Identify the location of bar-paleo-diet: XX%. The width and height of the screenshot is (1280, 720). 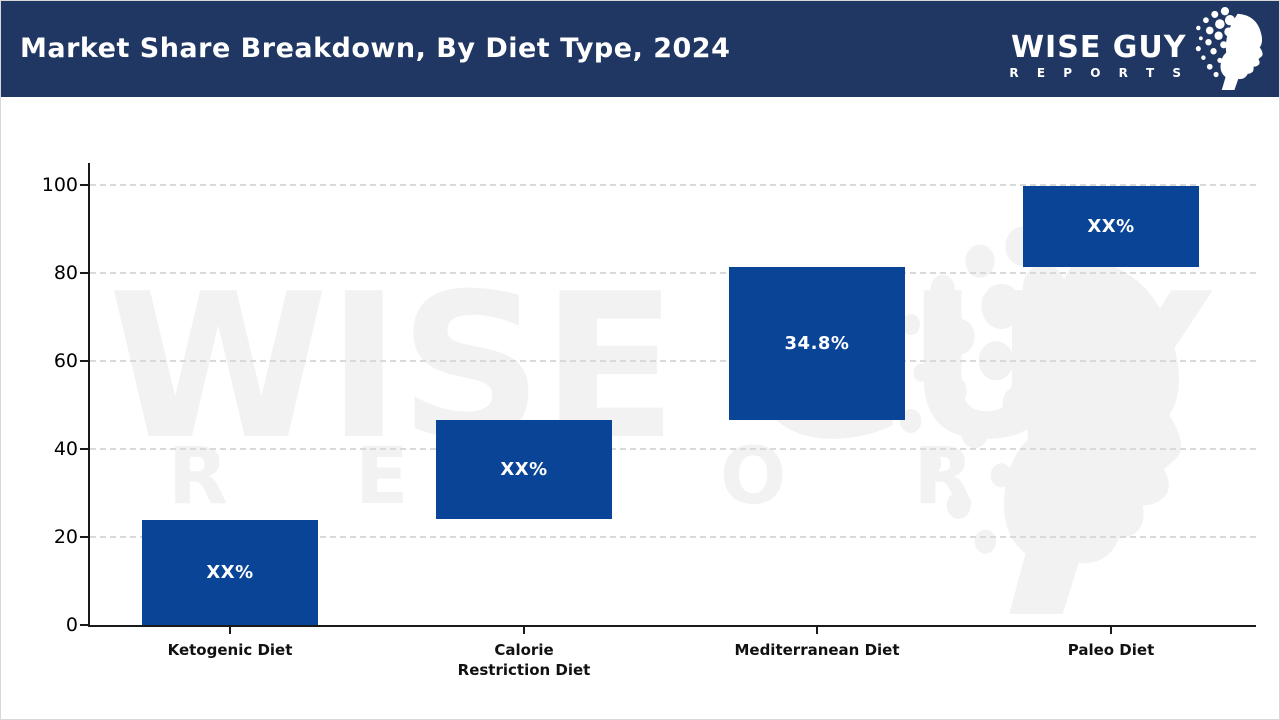
(1111, 226).